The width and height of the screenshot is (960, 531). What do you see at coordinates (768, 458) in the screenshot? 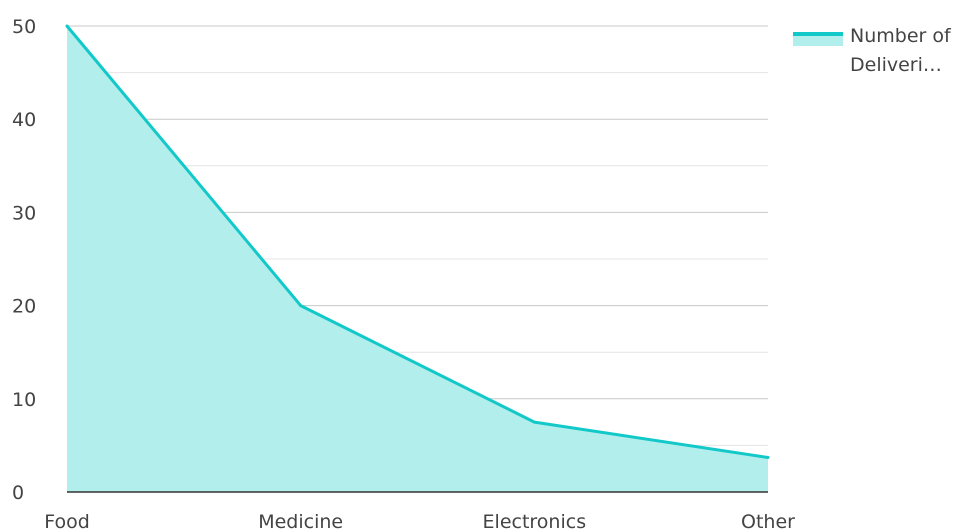
I see `data-point-other` at bounding box center [768, 458].